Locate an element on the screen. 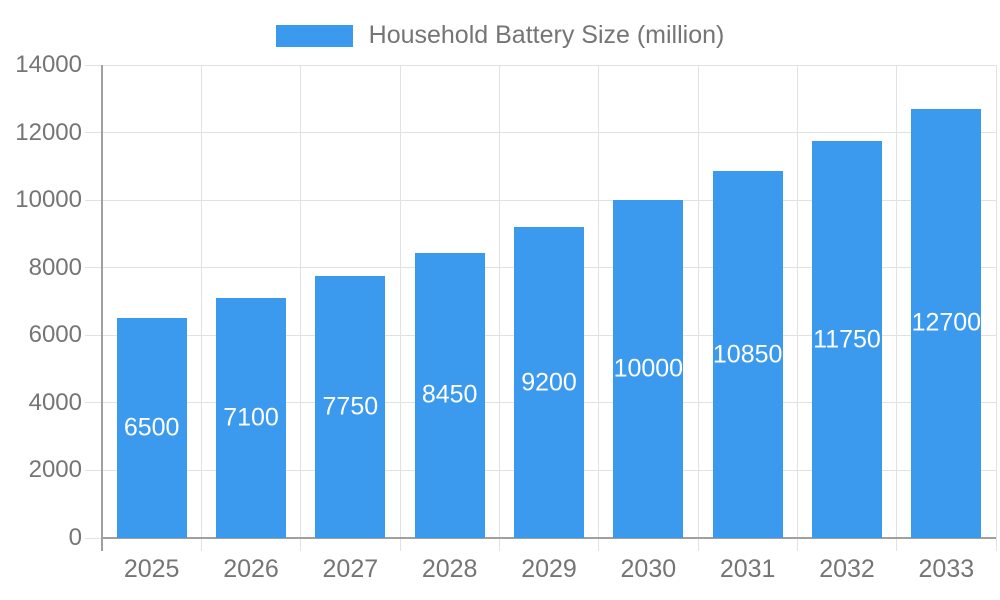  bar-2027: 7750 is located at coordinates (350, 407).